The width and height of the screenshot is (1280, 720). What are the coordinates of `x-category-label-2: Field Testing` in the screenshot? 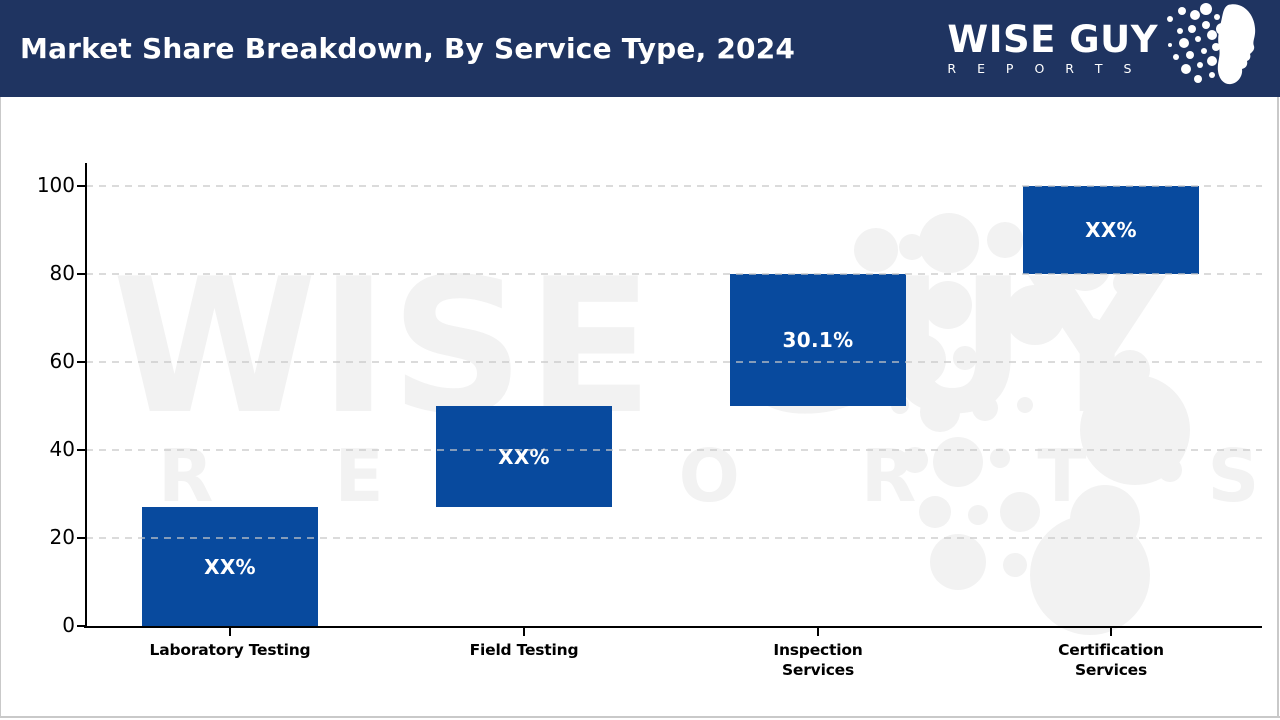 It's located at (524, 650).